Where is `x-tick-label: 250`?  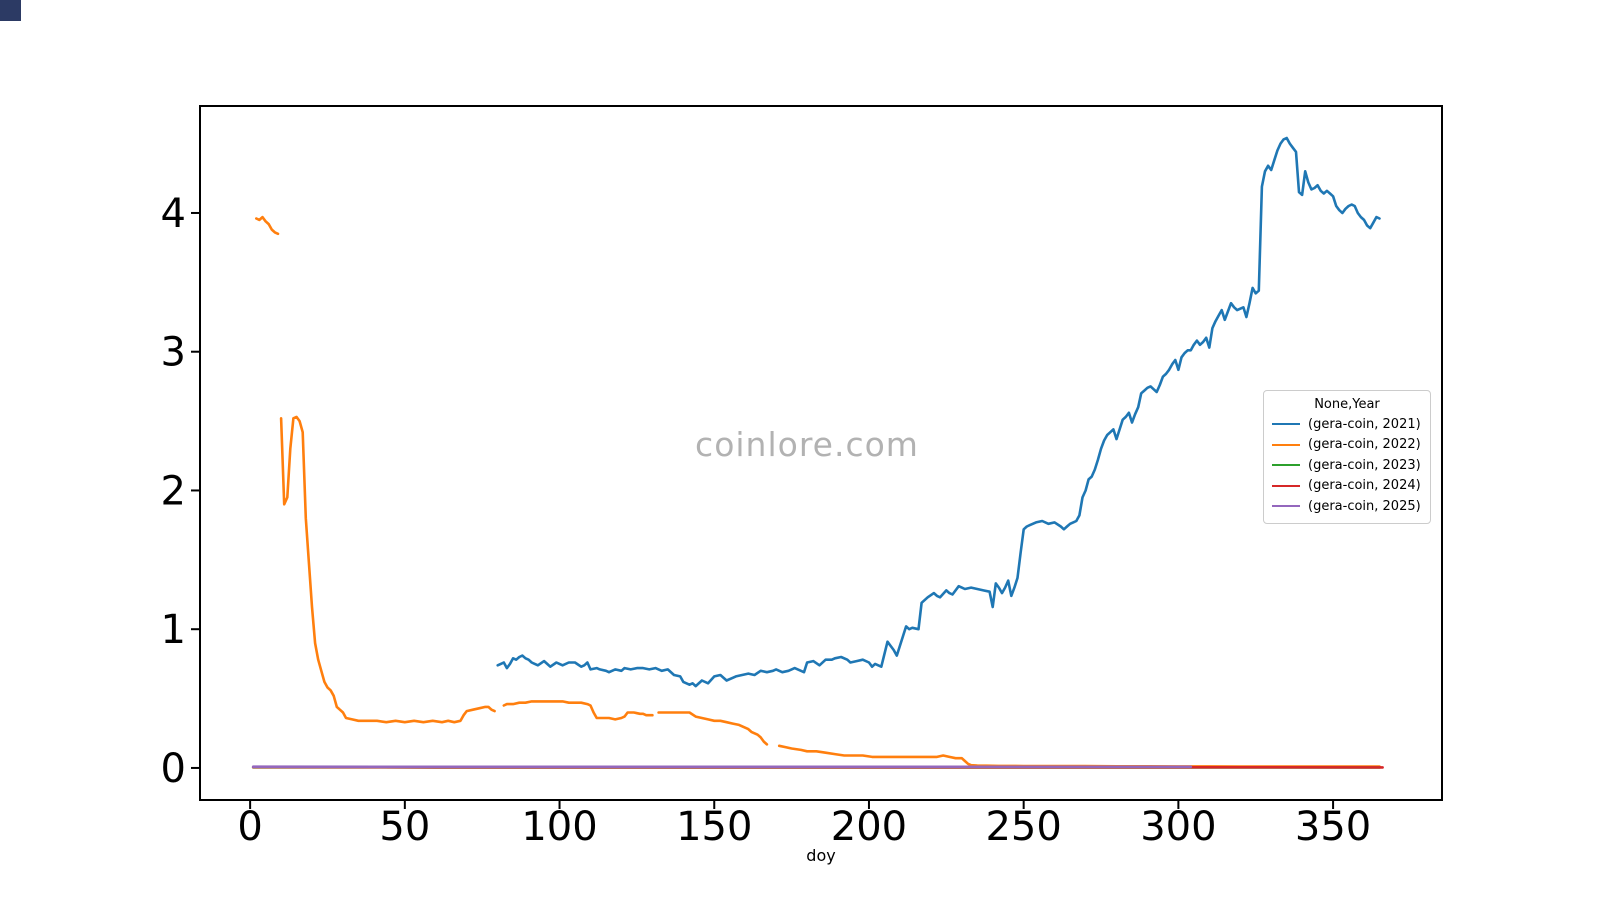 x-tick-label: 250 is located at coordinates (1023, 827).